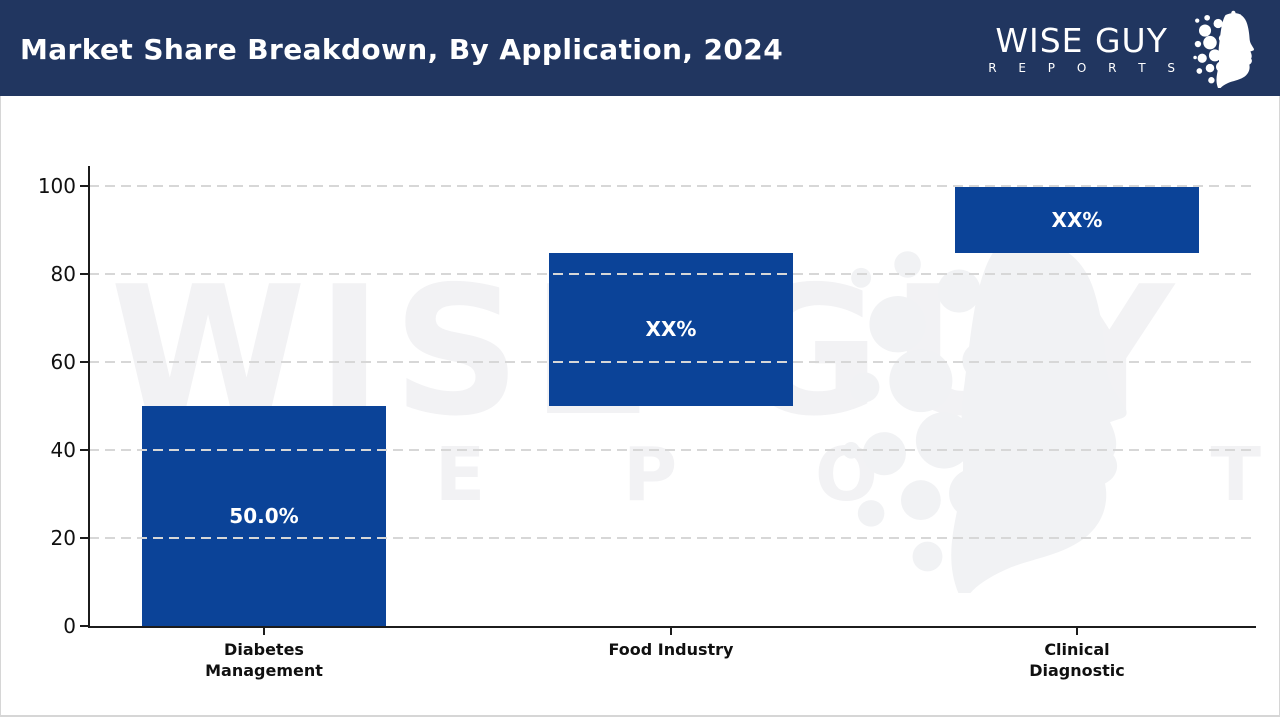 This screenshot has height=720, width=1280. What do you see at coordinates (671, 649) in the screenshot?
I see `x-category-label: Food Industry` at bounding box center [671, 649].